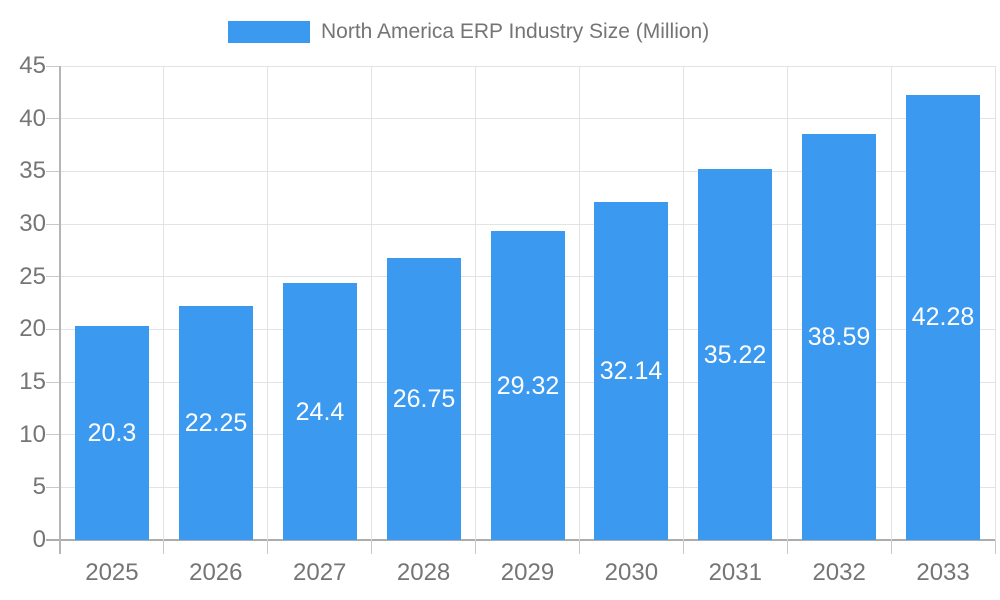 The width and height of the screenshot is (1000, 600). Describe the element at coordinates (839, 572) in the screenshot. I see `x-tick-label-2032: 2032` at that location.